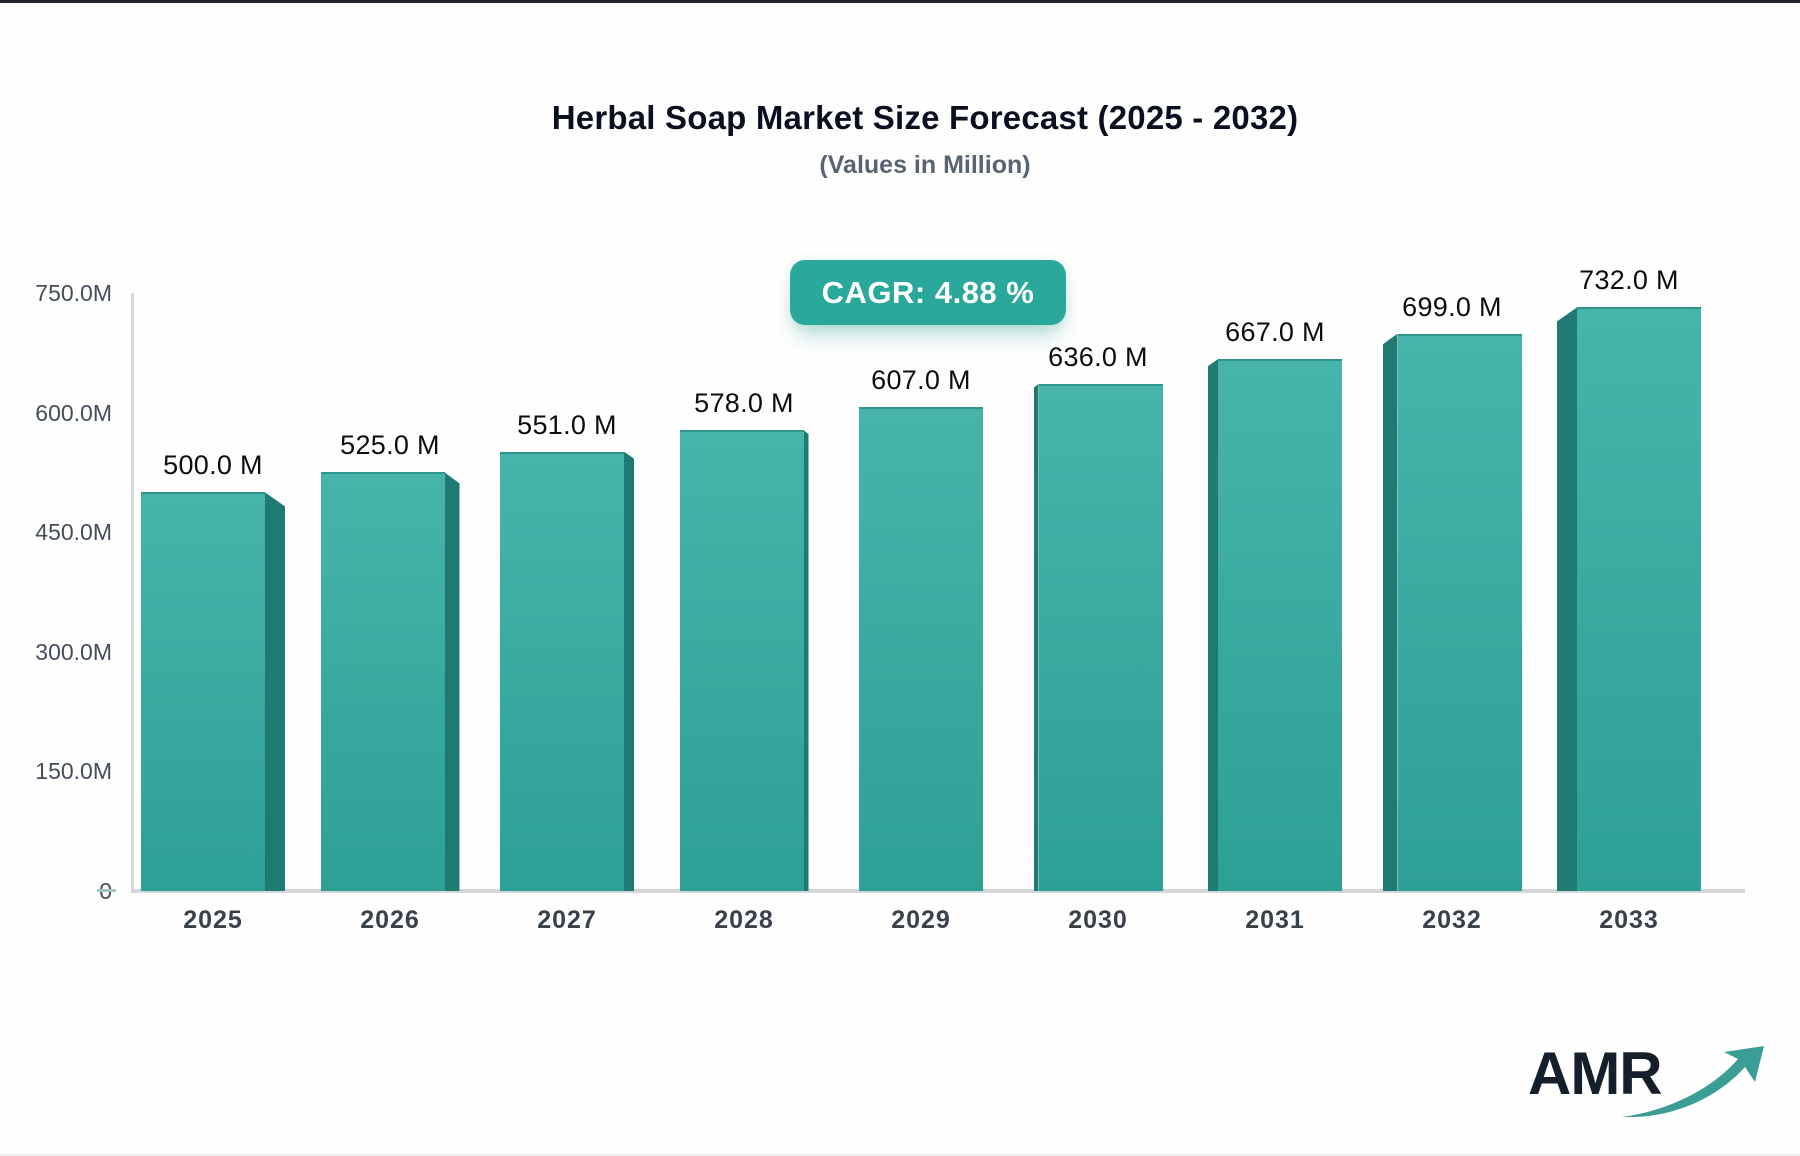  I want to click on bar-2027-side, so click(629, 671).